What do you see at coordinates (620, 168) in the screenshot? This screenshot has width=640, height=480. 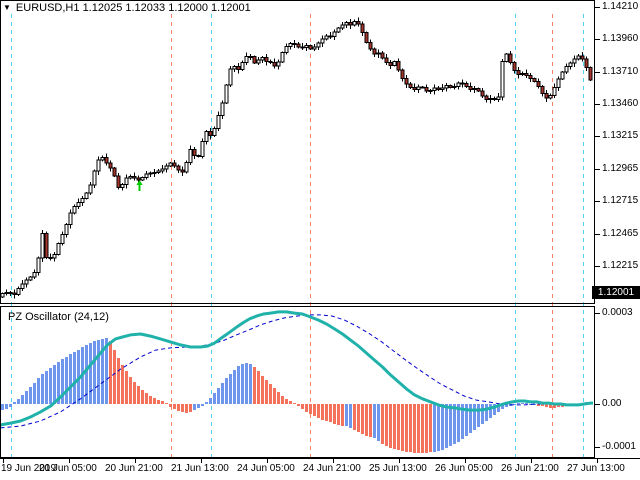 I see `price-axis-label: 1.12965` at bounding box center [620, 168].